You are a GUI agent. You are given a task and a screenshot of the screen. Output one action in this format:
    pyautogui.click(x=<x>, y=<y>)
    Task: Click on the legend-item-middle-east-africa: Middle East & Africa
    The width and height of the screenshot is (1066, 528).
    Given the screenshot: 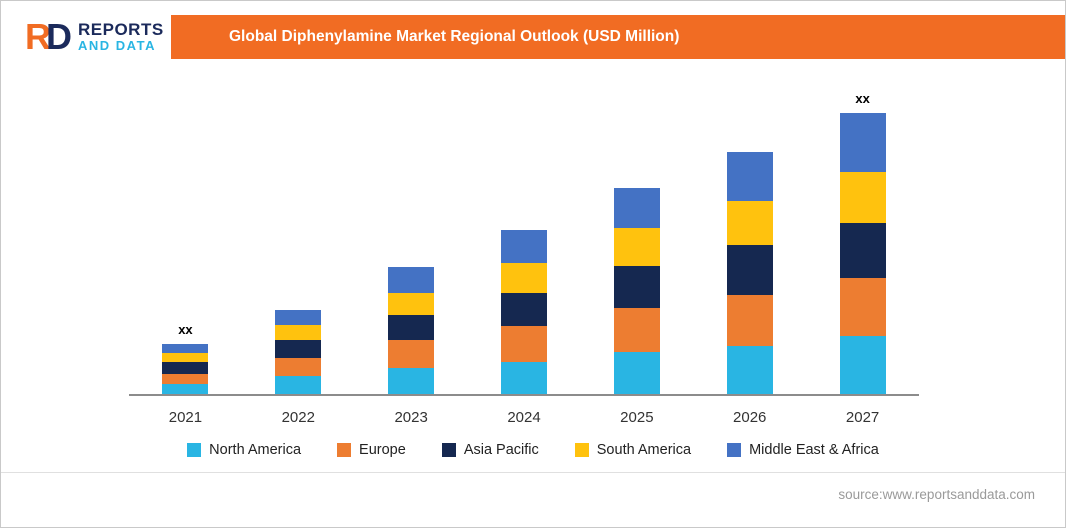 What is the action you would take?
    pyautogui.click(x=803, y=450)
    